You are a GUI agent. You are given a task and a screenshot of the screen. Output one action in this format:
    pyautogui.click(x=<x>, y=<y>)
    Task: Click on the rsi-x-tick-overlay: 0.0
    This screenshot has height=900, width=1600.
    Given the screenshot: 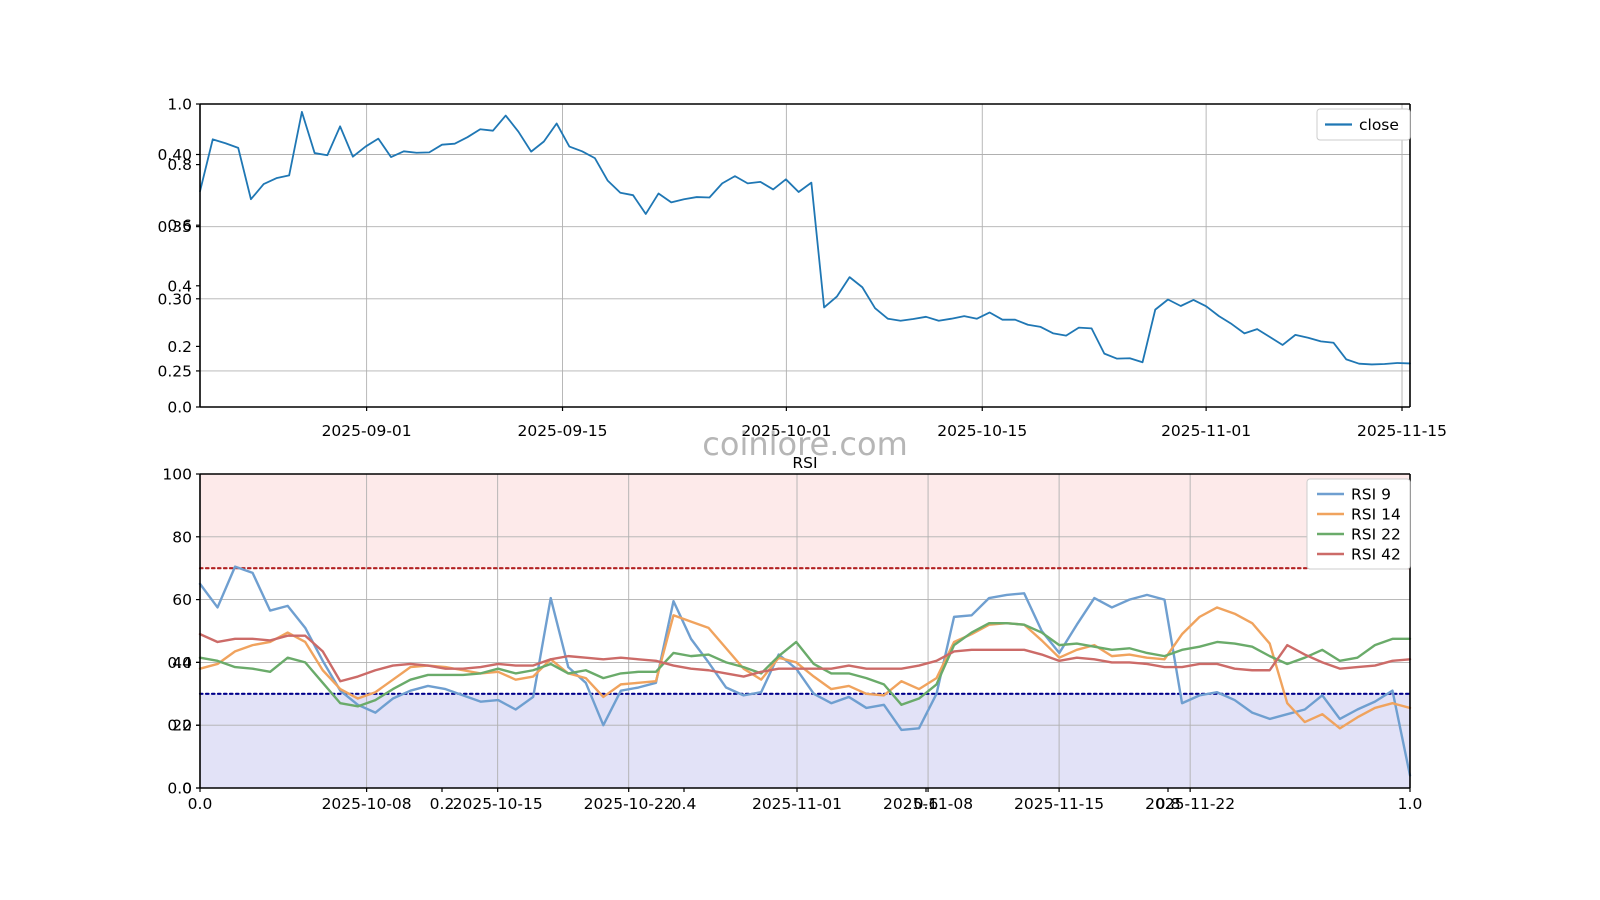 What is the action you would take?
    pyautogui.click(x=200, y=804)
    